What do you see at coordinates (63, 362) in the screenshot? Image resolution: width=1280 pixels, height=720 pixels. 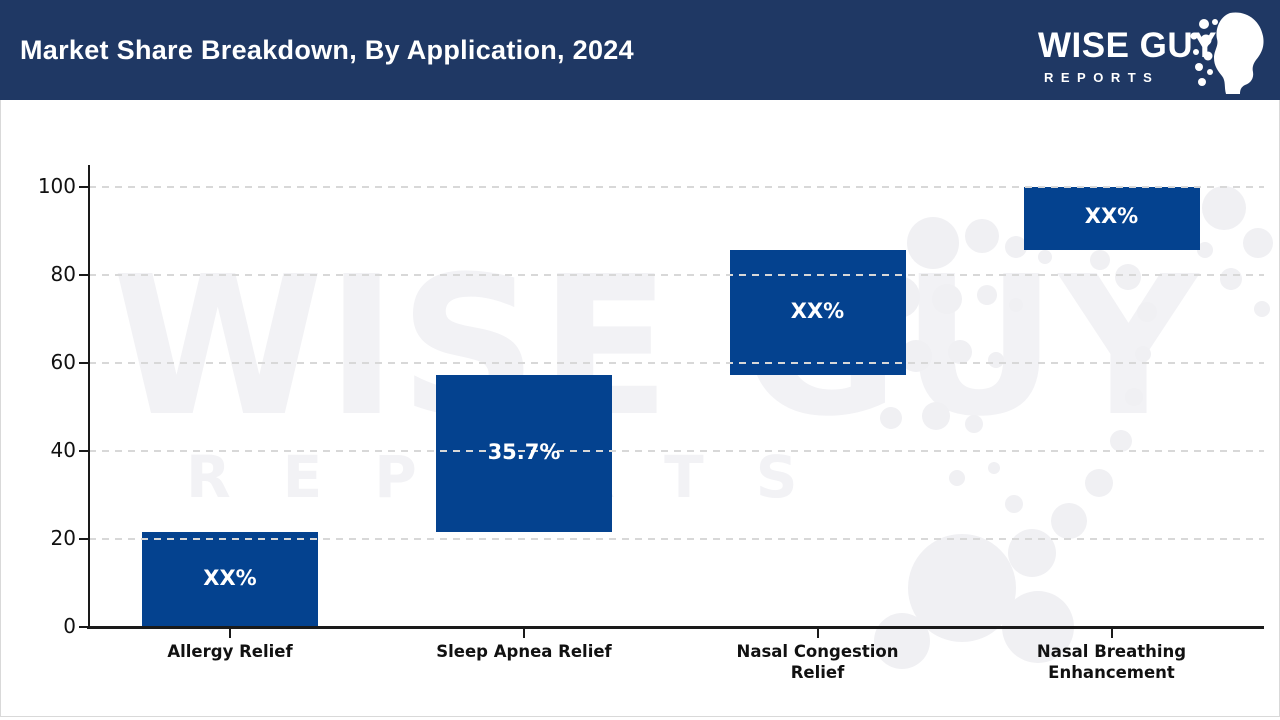 I see `y-tick-label-60: 60` at bounding box center [63, 362].